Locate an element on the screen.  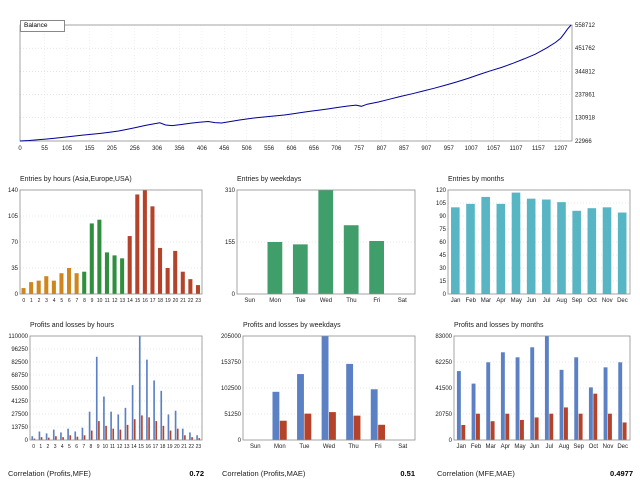
svg-text: 120 is located at coordinates (441, 191).